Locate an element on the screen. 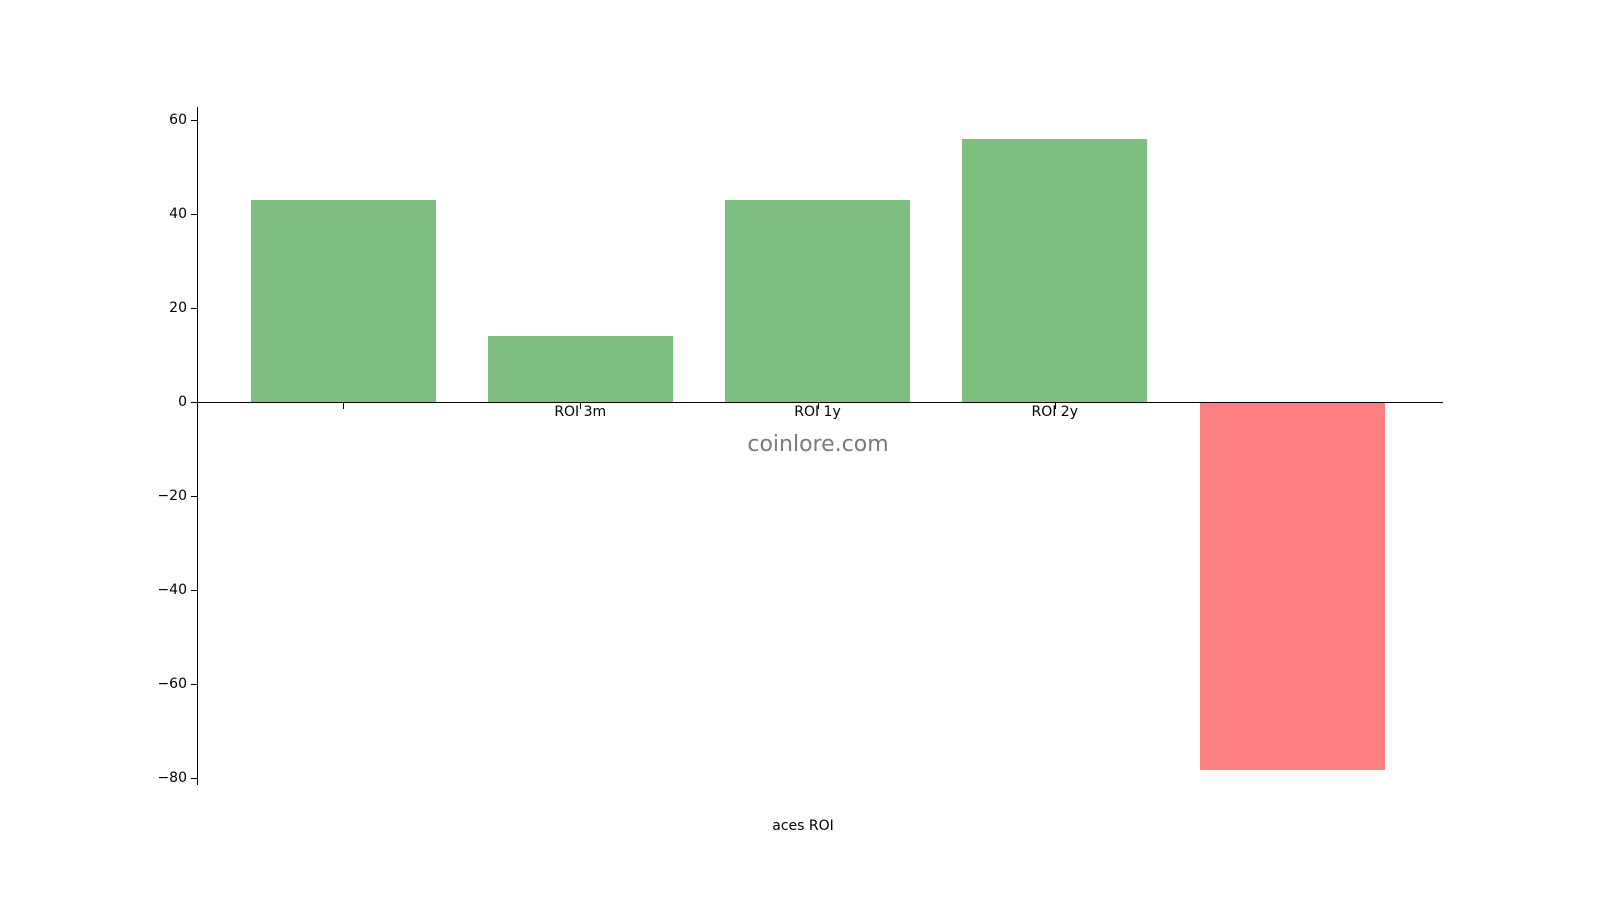 The width and height of the screenshot is (1600, 900). y-tick-label: −60 is located at coordinates (172, 684).